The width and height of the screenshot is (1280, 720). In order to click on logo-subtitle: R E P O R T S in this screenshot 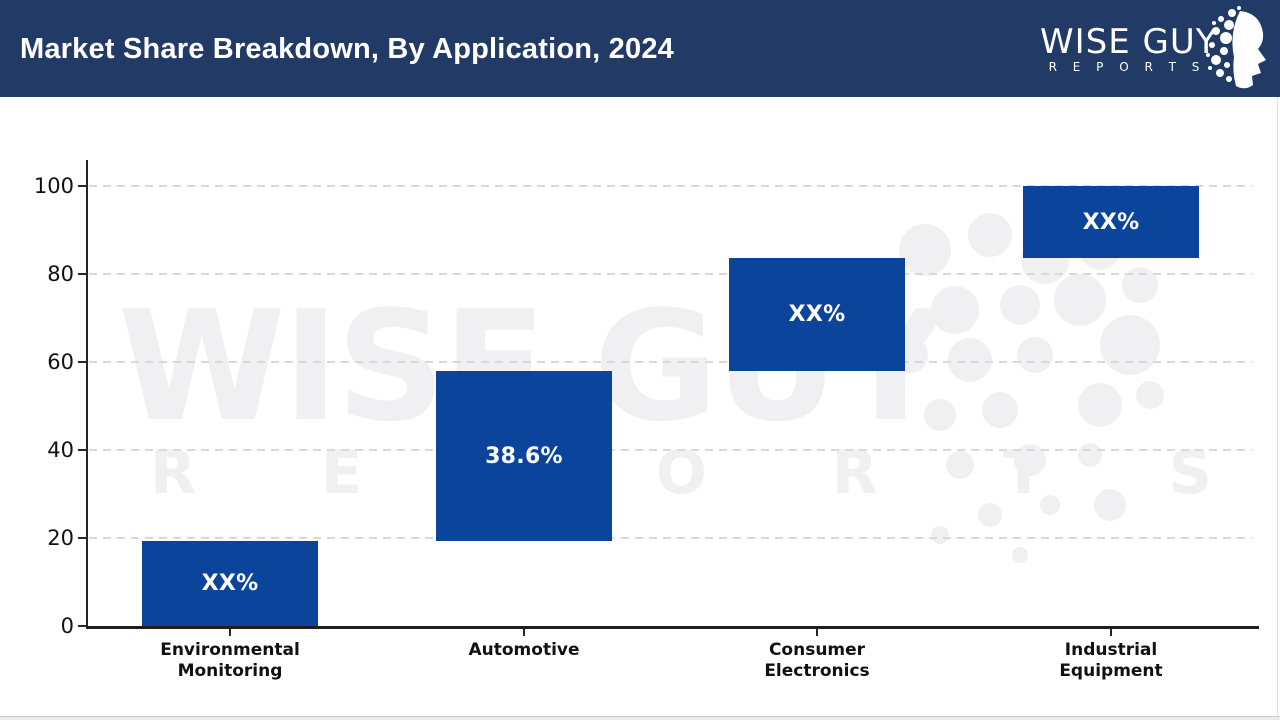, I will do `click(1127, 67)`.